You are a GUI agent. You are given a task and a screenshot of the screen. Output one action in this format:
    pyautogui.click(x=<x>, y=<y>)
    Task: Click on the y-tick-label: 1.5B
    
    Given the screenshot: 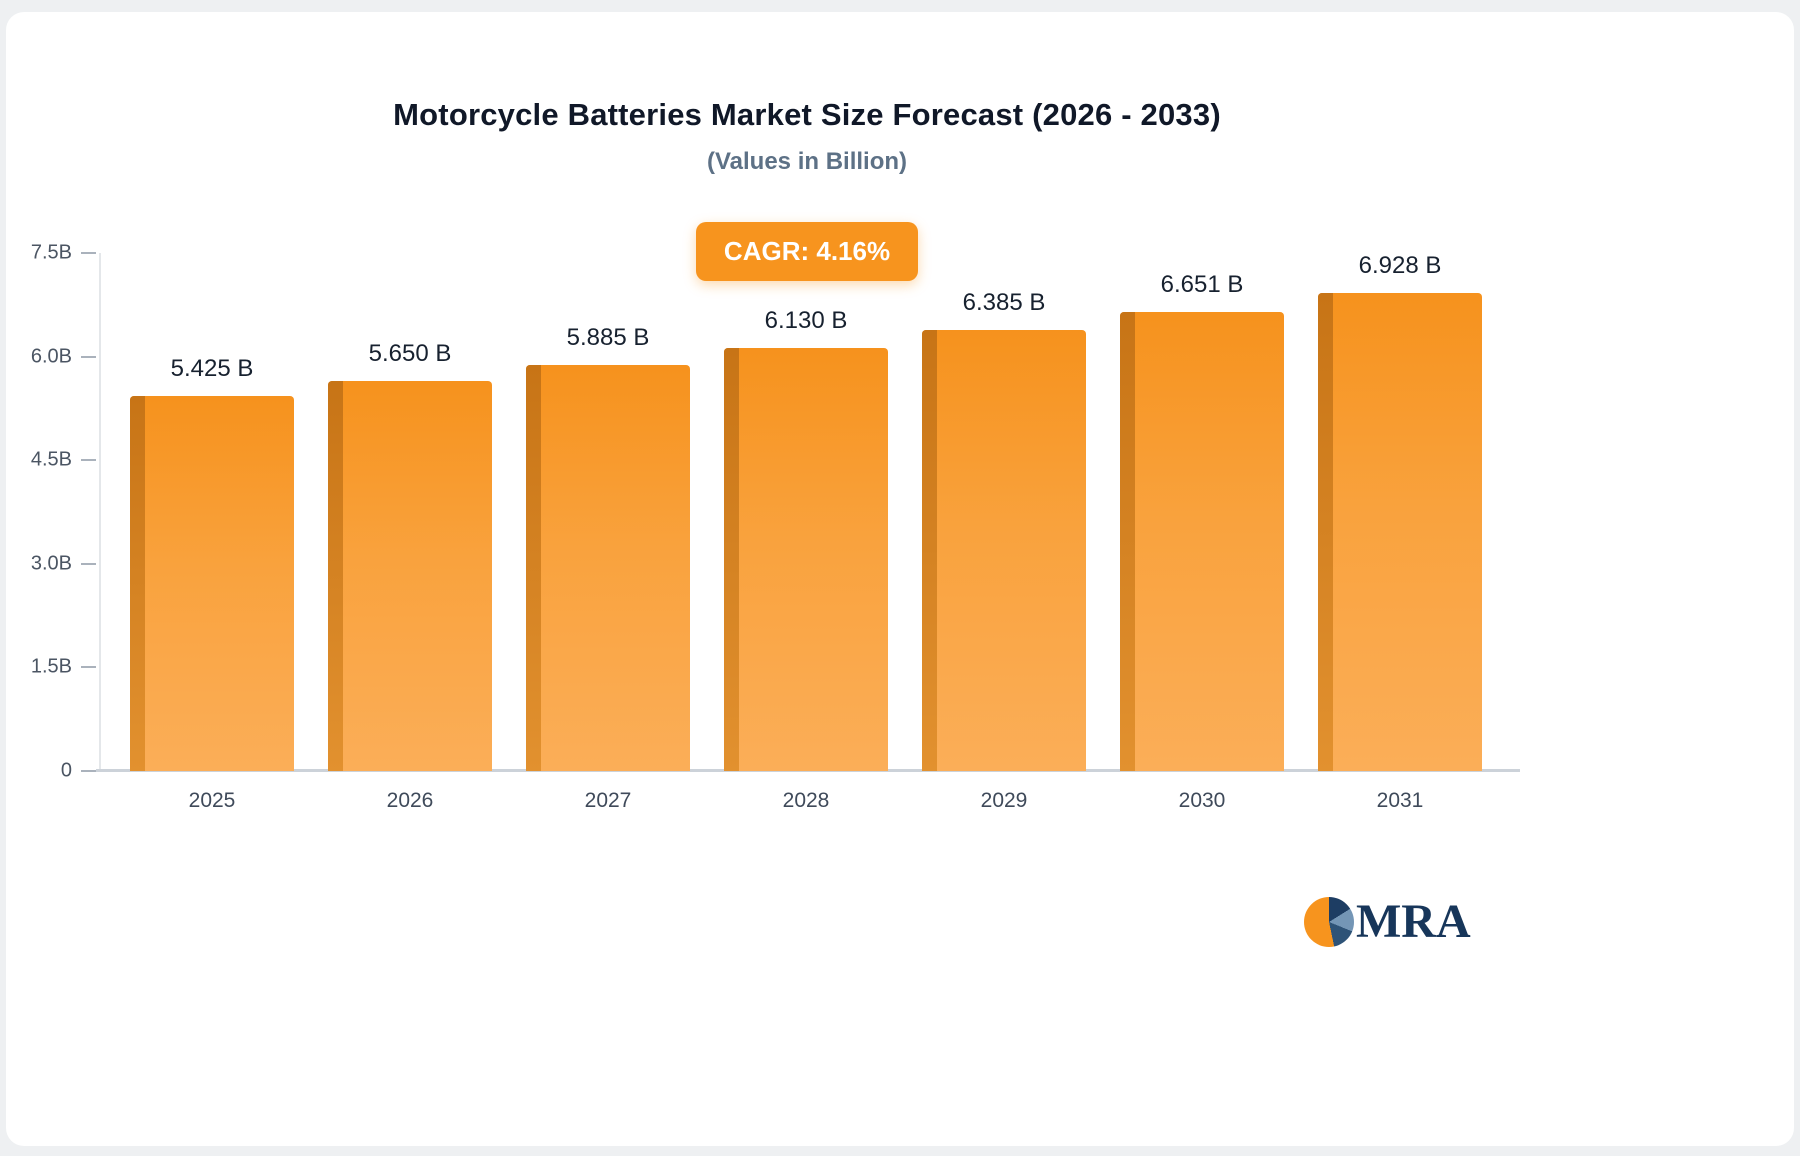 What is the action you would take?
    pyautogui.click(x=51, y=666)
    